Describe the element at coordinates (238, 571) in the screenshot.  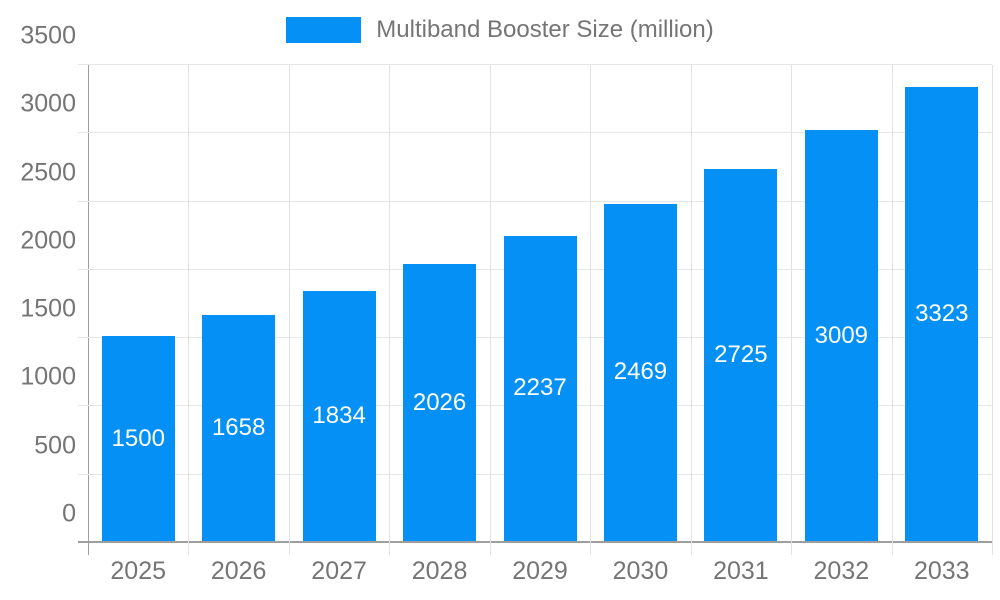
I see `x-axis-tick-label: 2026` at that location.